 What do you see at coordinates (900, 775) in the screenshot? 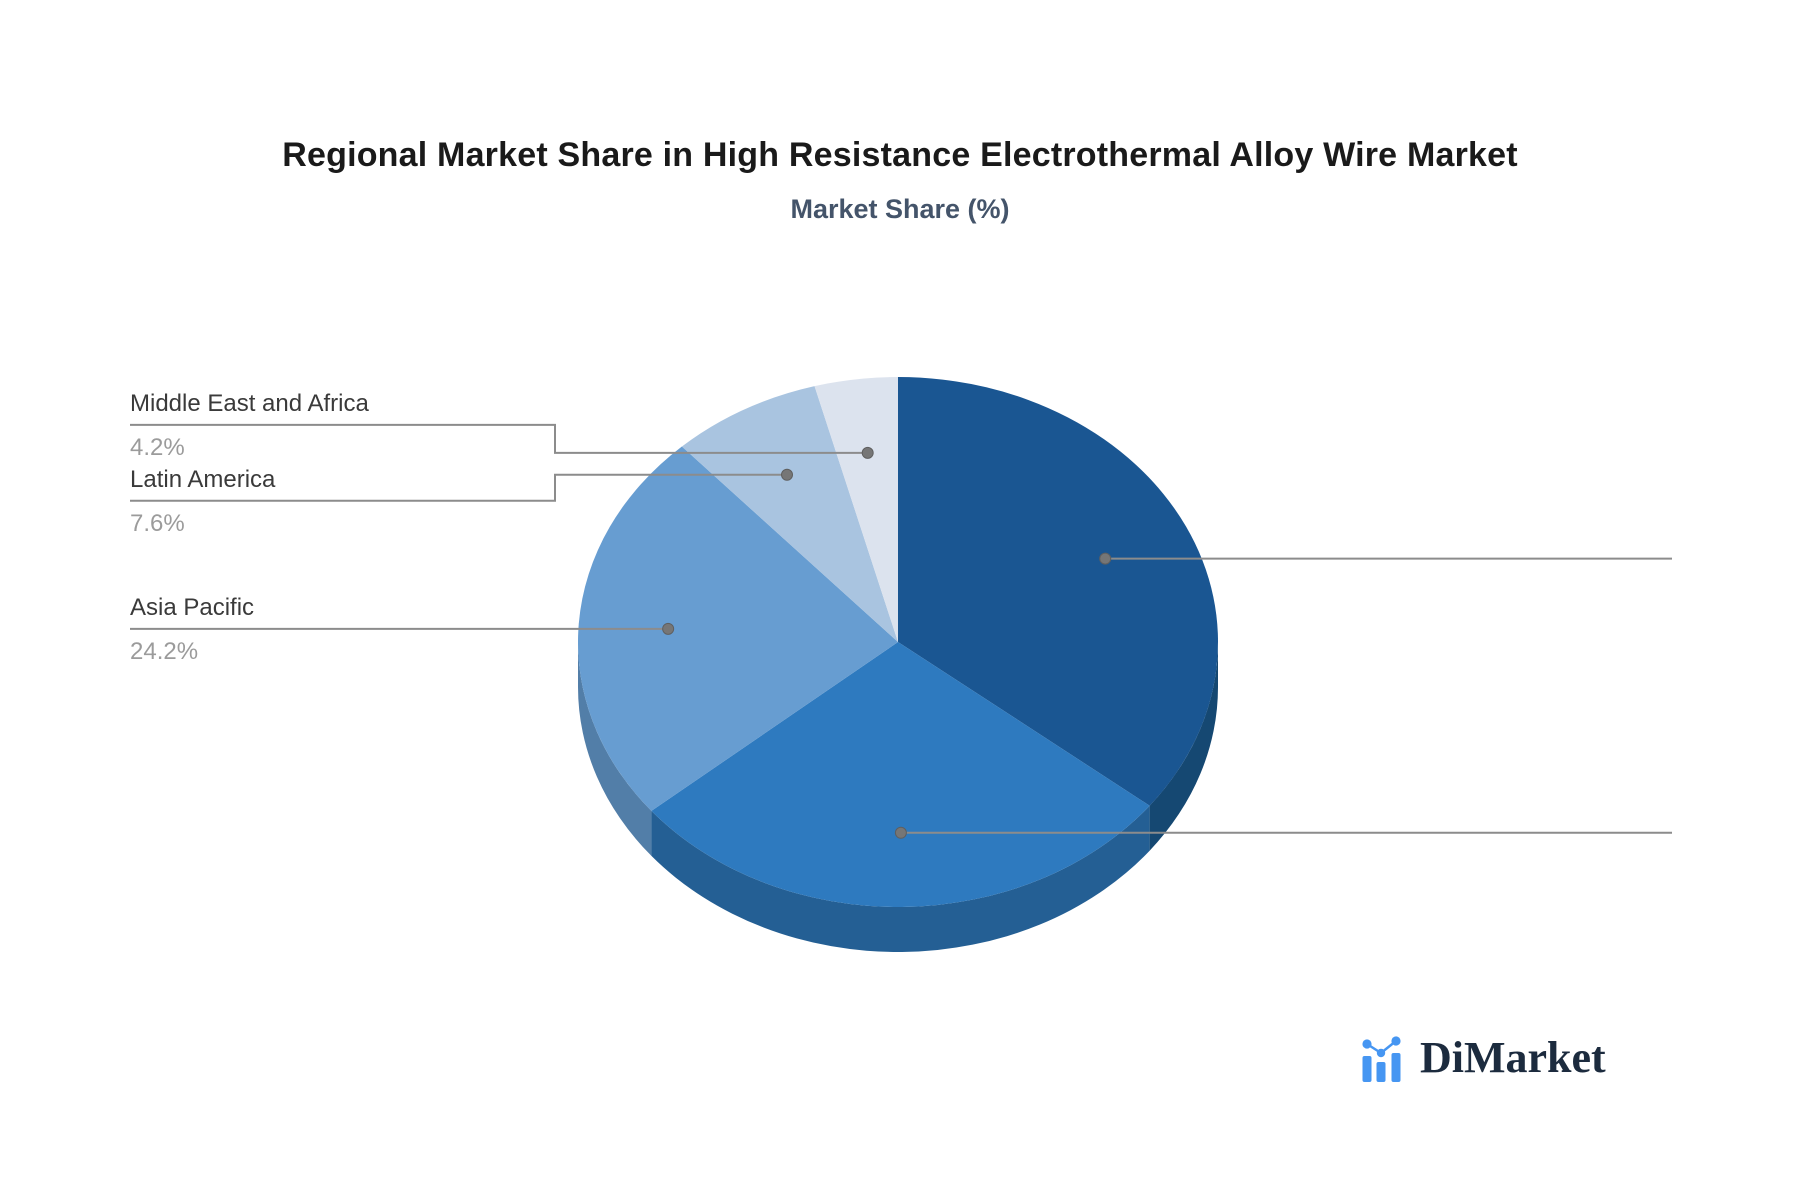
I see `slice-europe` at bounding box center [900, 775].